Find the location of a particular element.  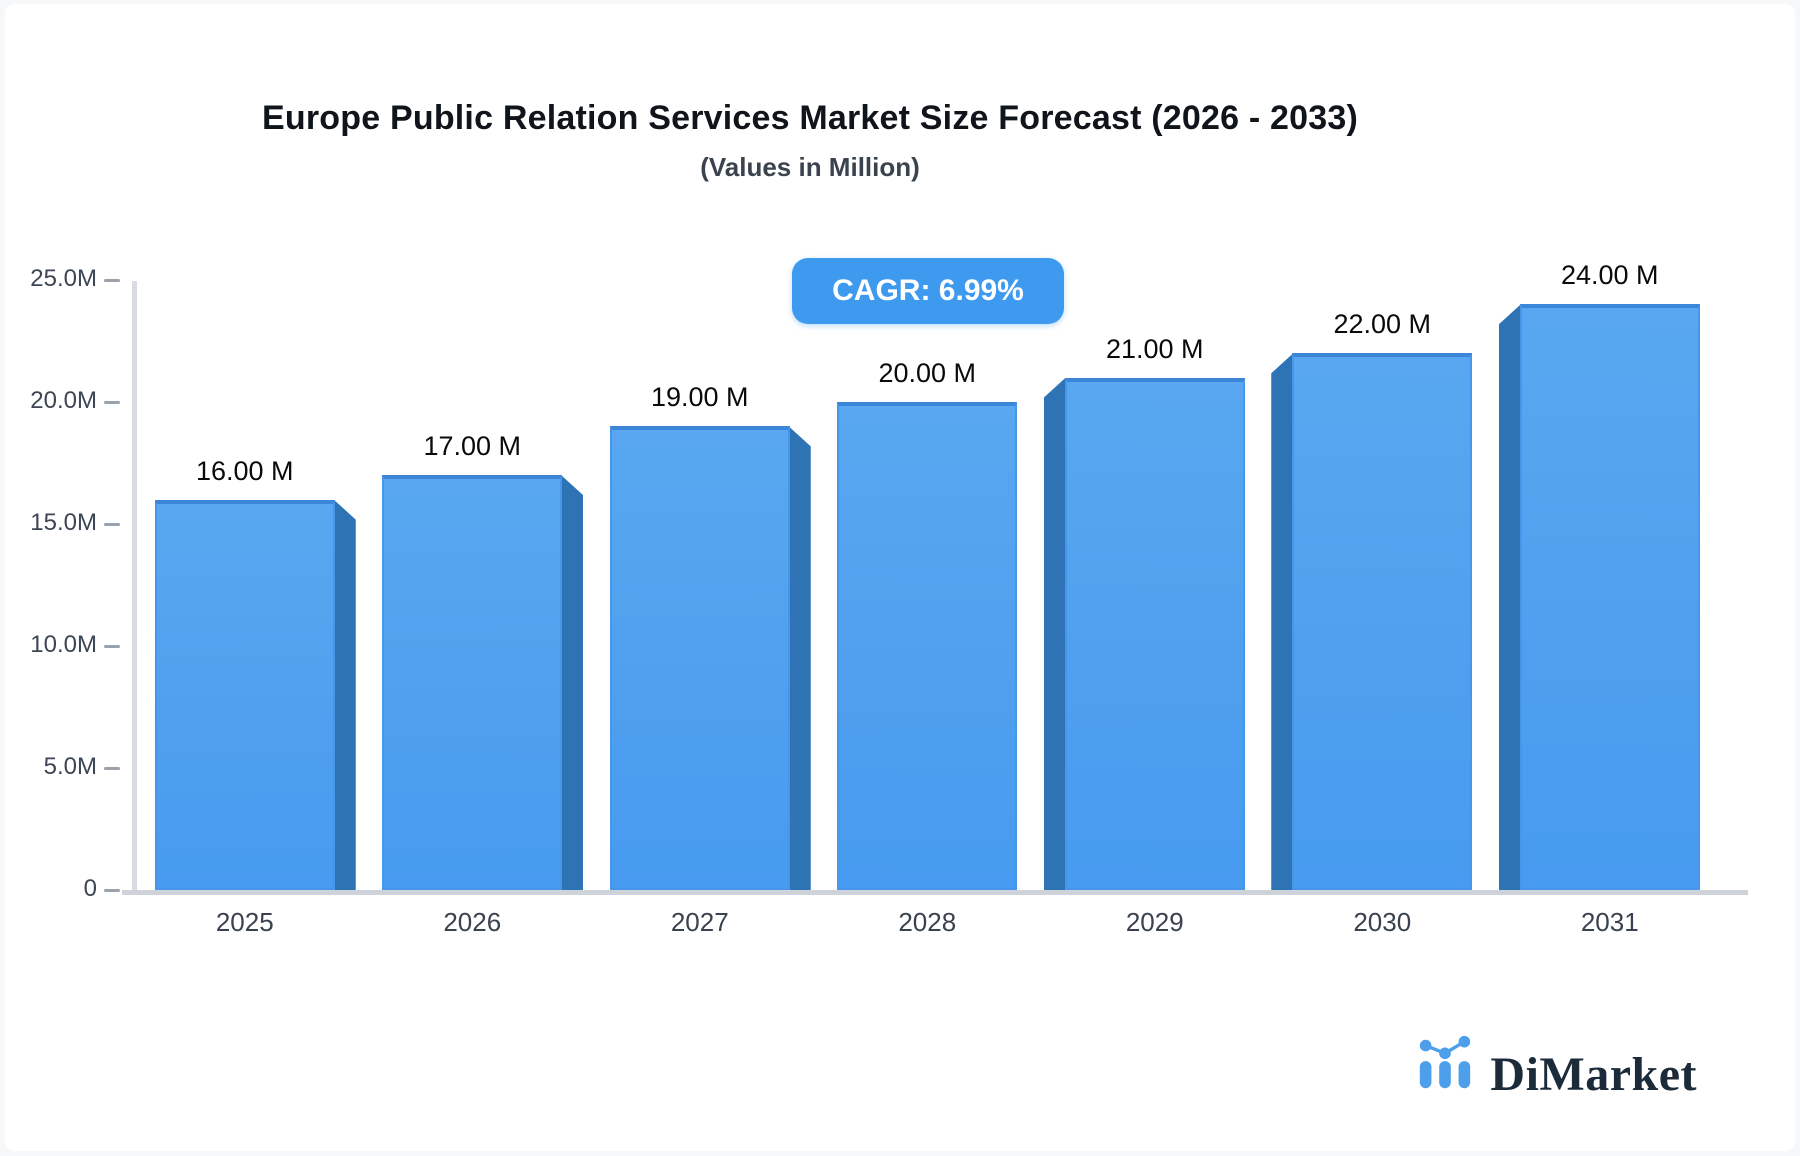

x-axis-label: 2028 is located at coordinates (927, 922).